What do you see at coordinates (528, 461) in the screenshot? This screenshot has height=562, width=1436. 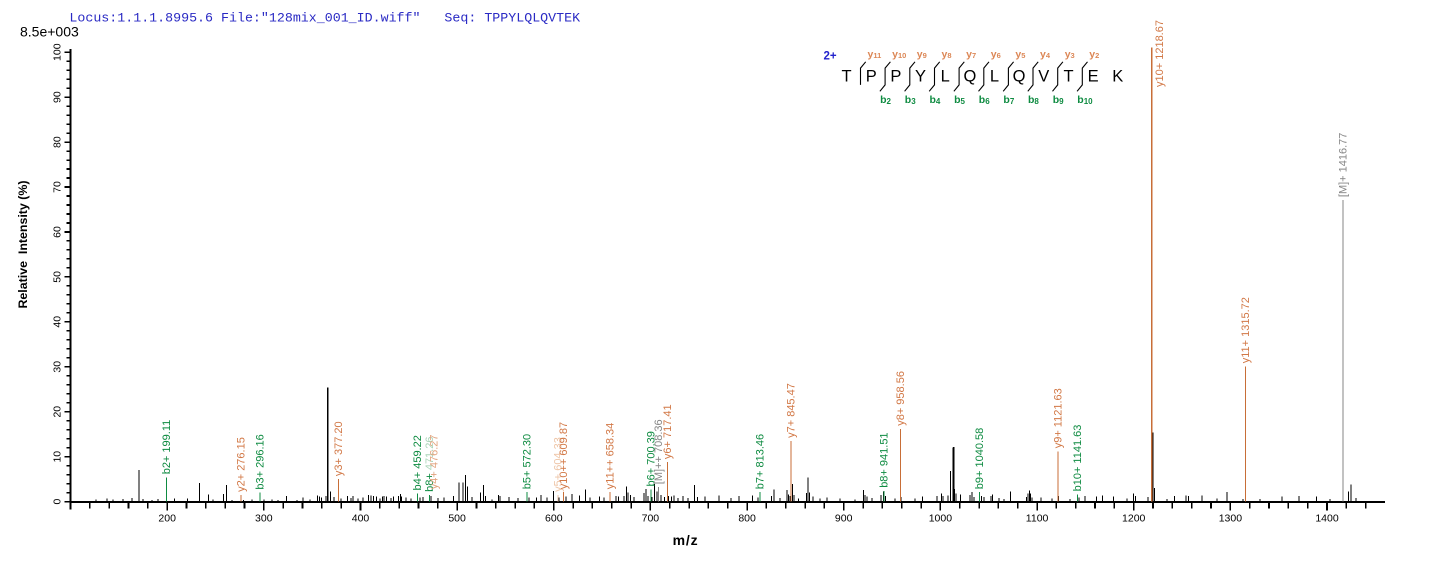 I see `svg-text: b5+ 572.30` at bounding box center [528, 461].